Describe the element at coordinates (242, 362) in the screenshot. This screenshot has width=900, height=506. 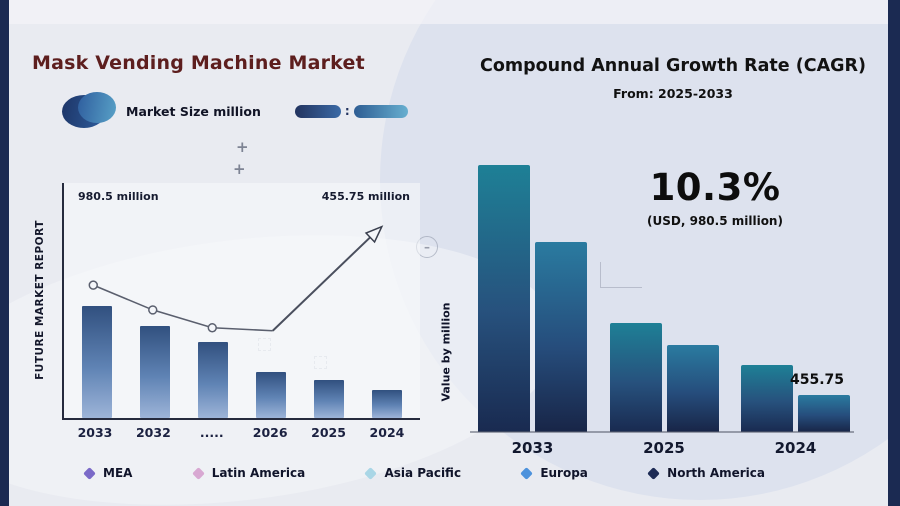
I see `left-bars-container` at that location.